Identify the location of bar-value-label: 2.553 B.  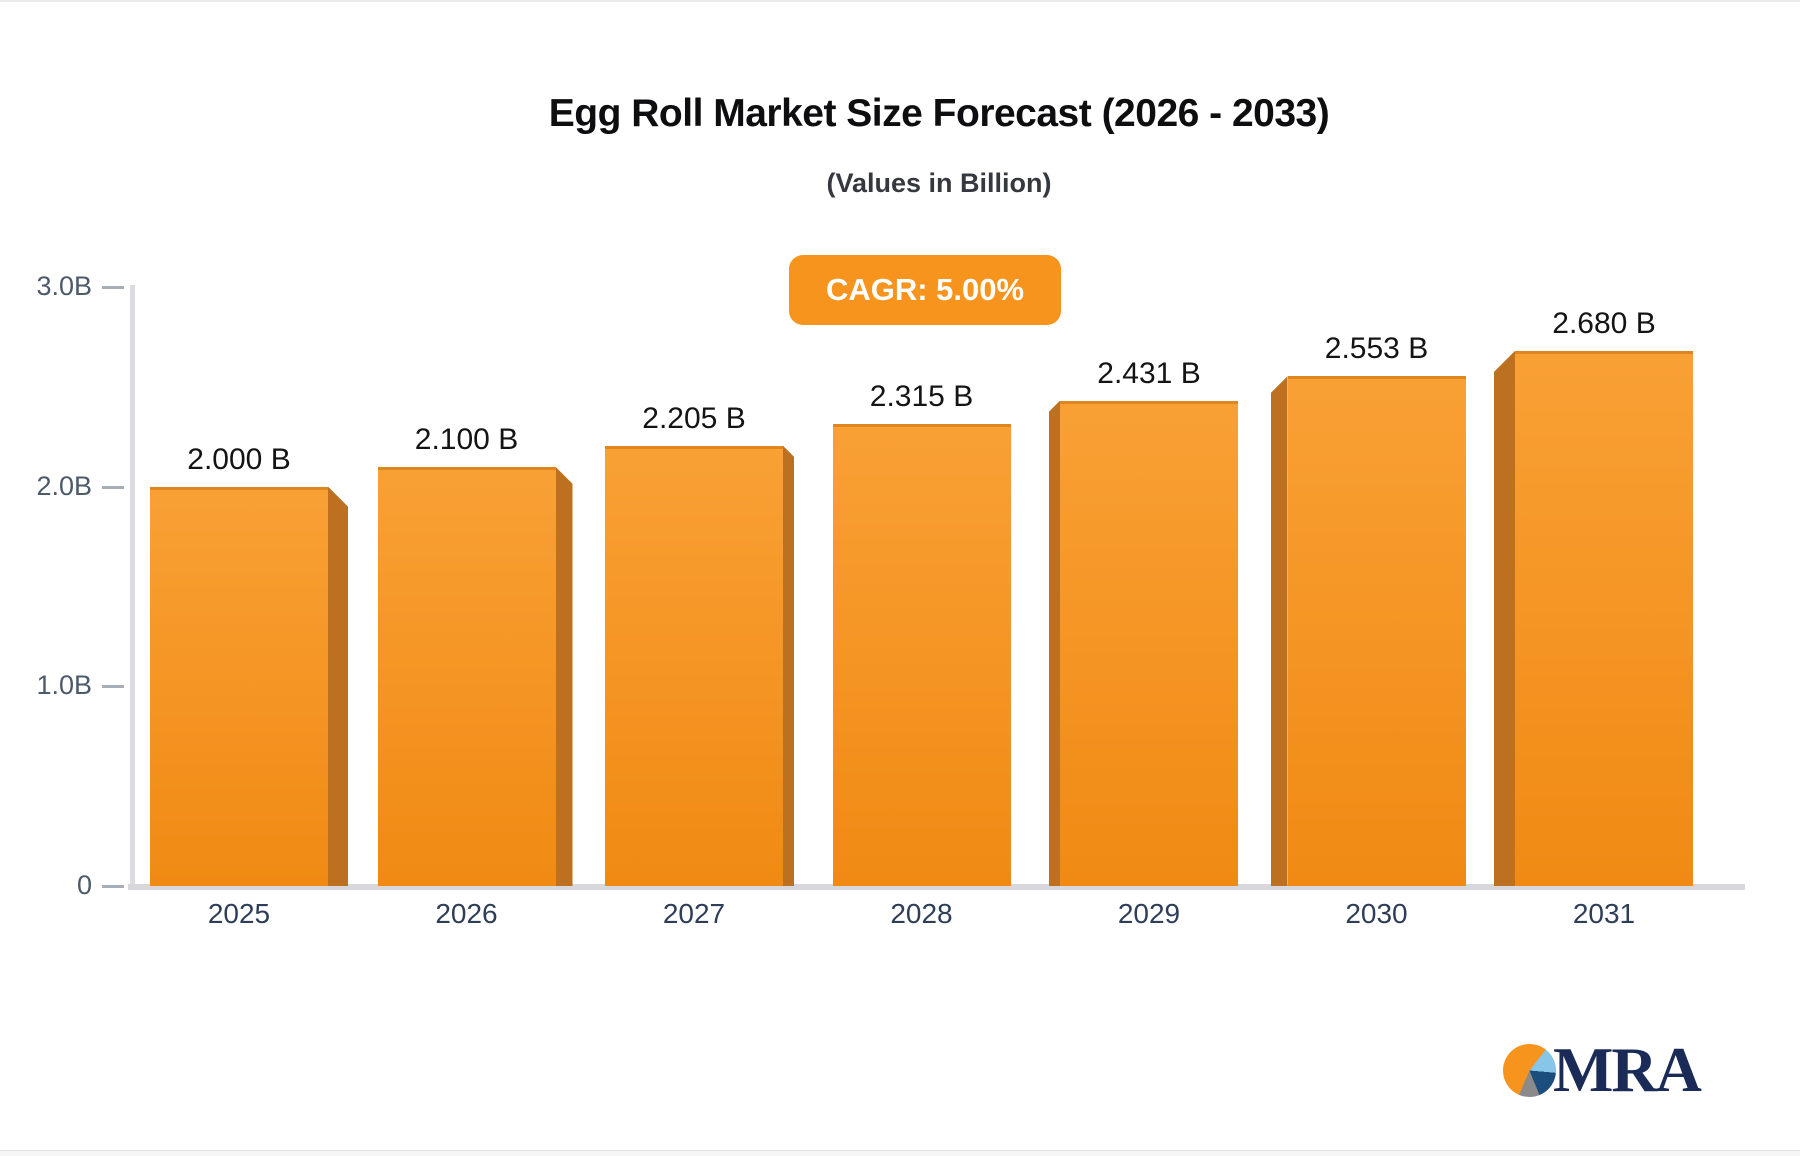
(1376, 349).